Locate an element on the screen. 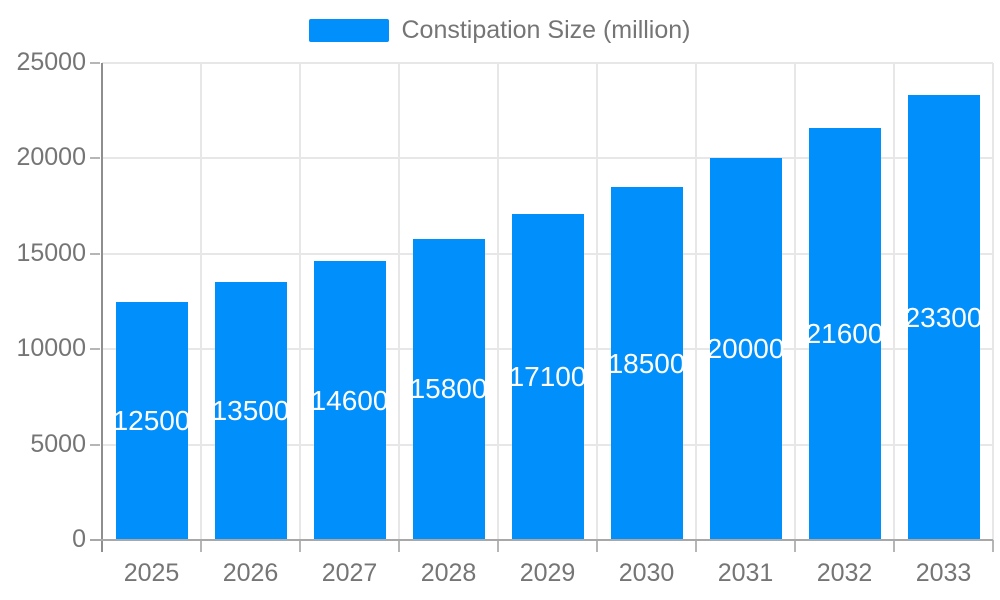  bar: 17100 is located at coordinates (547, 376).